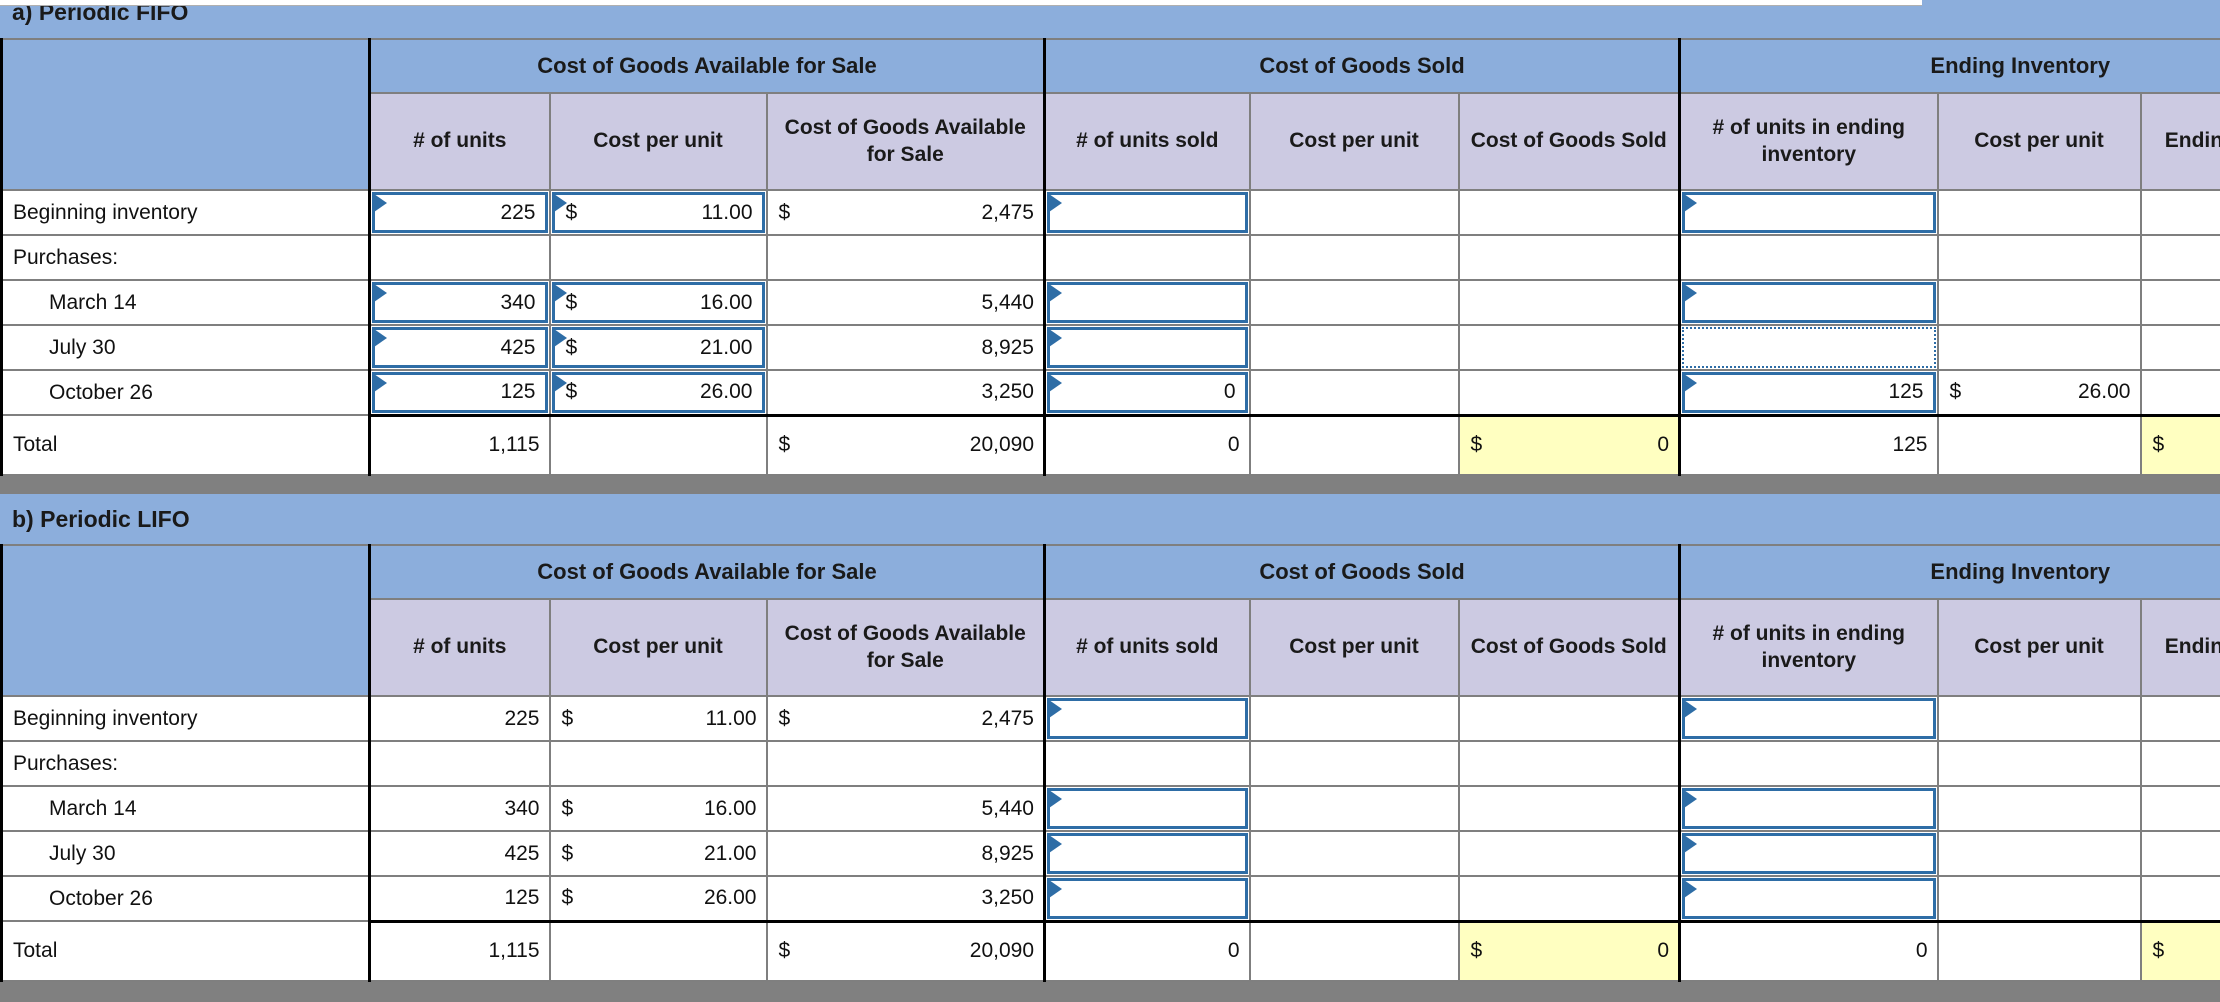 The width and height of the screenshot is (2220, 1002). Describe the element at coordinates (1147, 392) in the screenshot. I see `input-box: 0` at that location.